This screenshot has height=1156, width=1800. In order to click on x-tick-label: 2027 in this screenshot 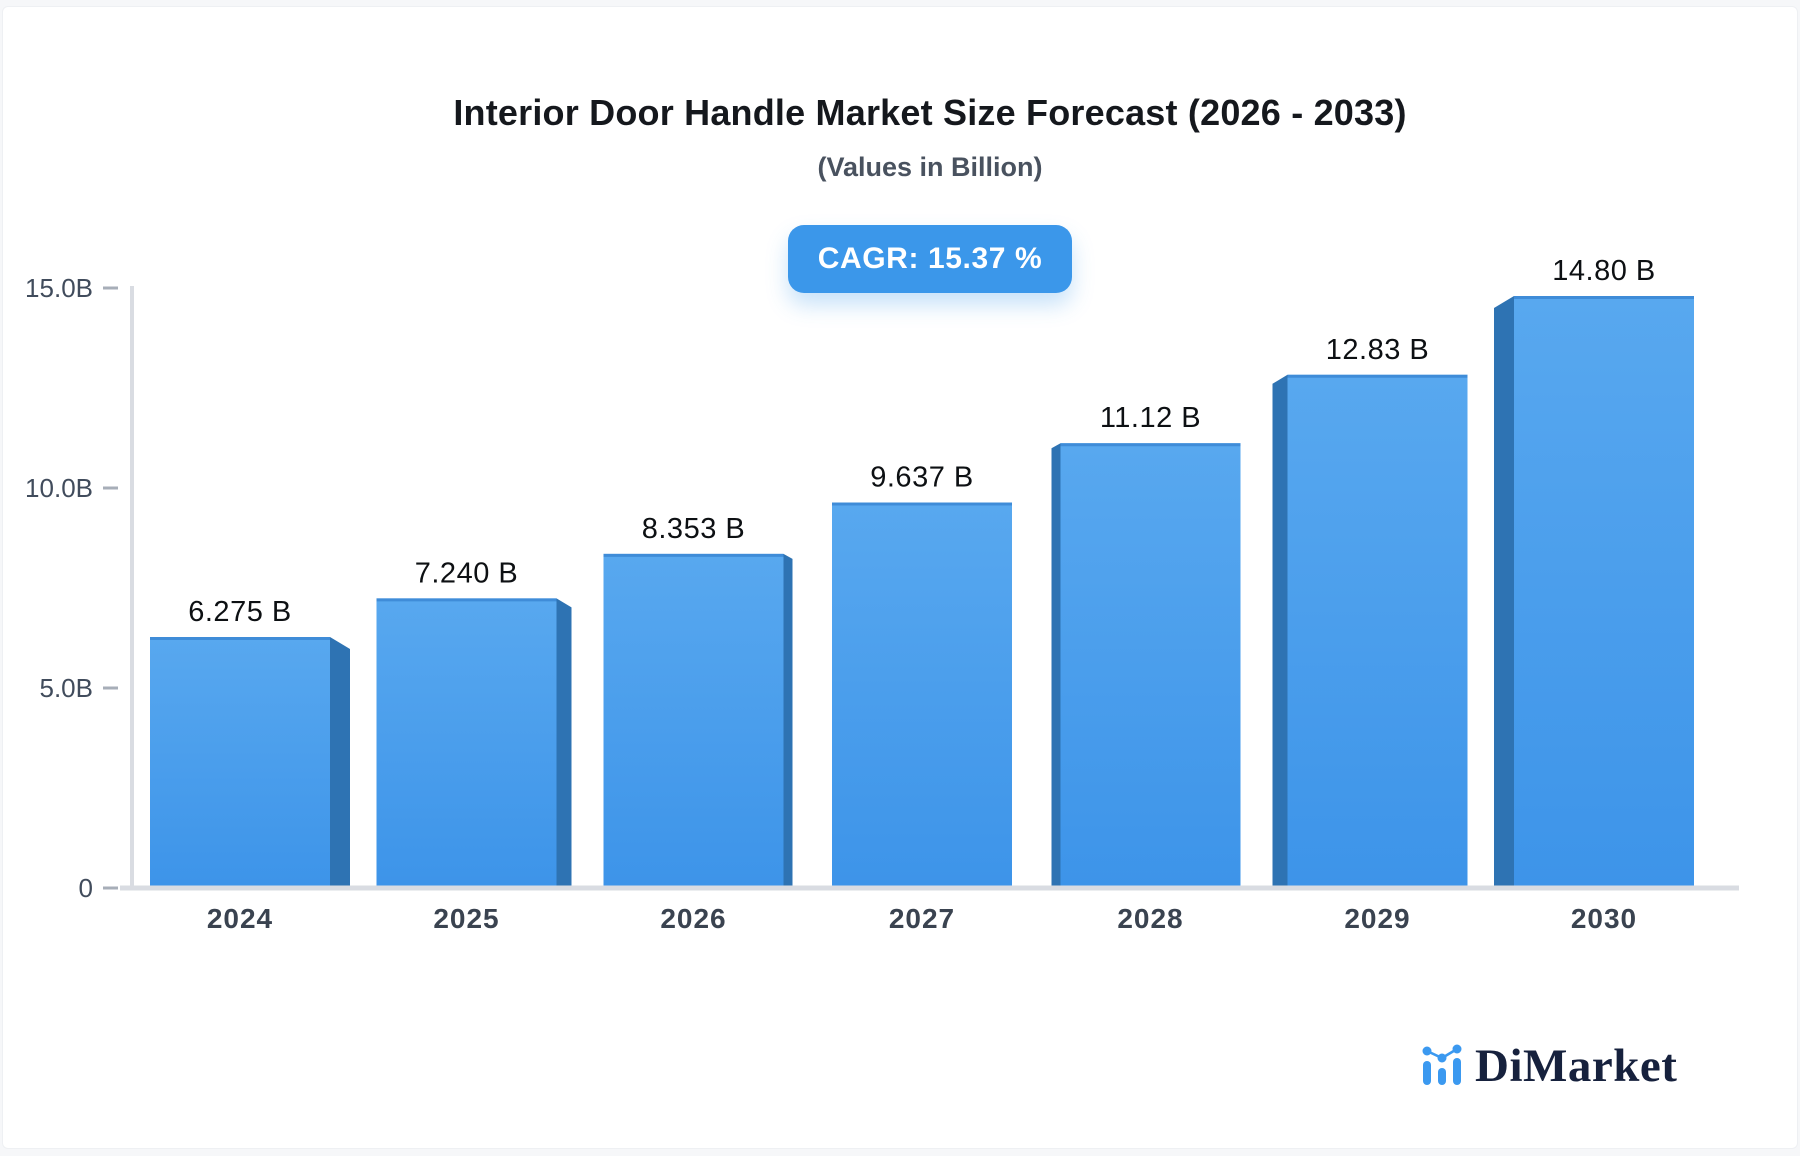, I will do `click(922, 918)`.